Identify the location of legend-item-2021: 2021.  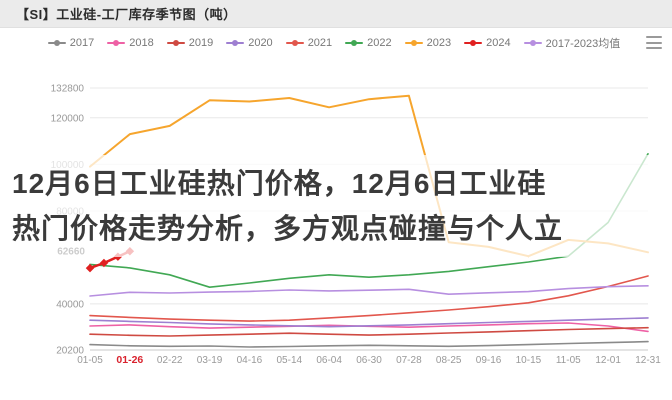
(309, 43).